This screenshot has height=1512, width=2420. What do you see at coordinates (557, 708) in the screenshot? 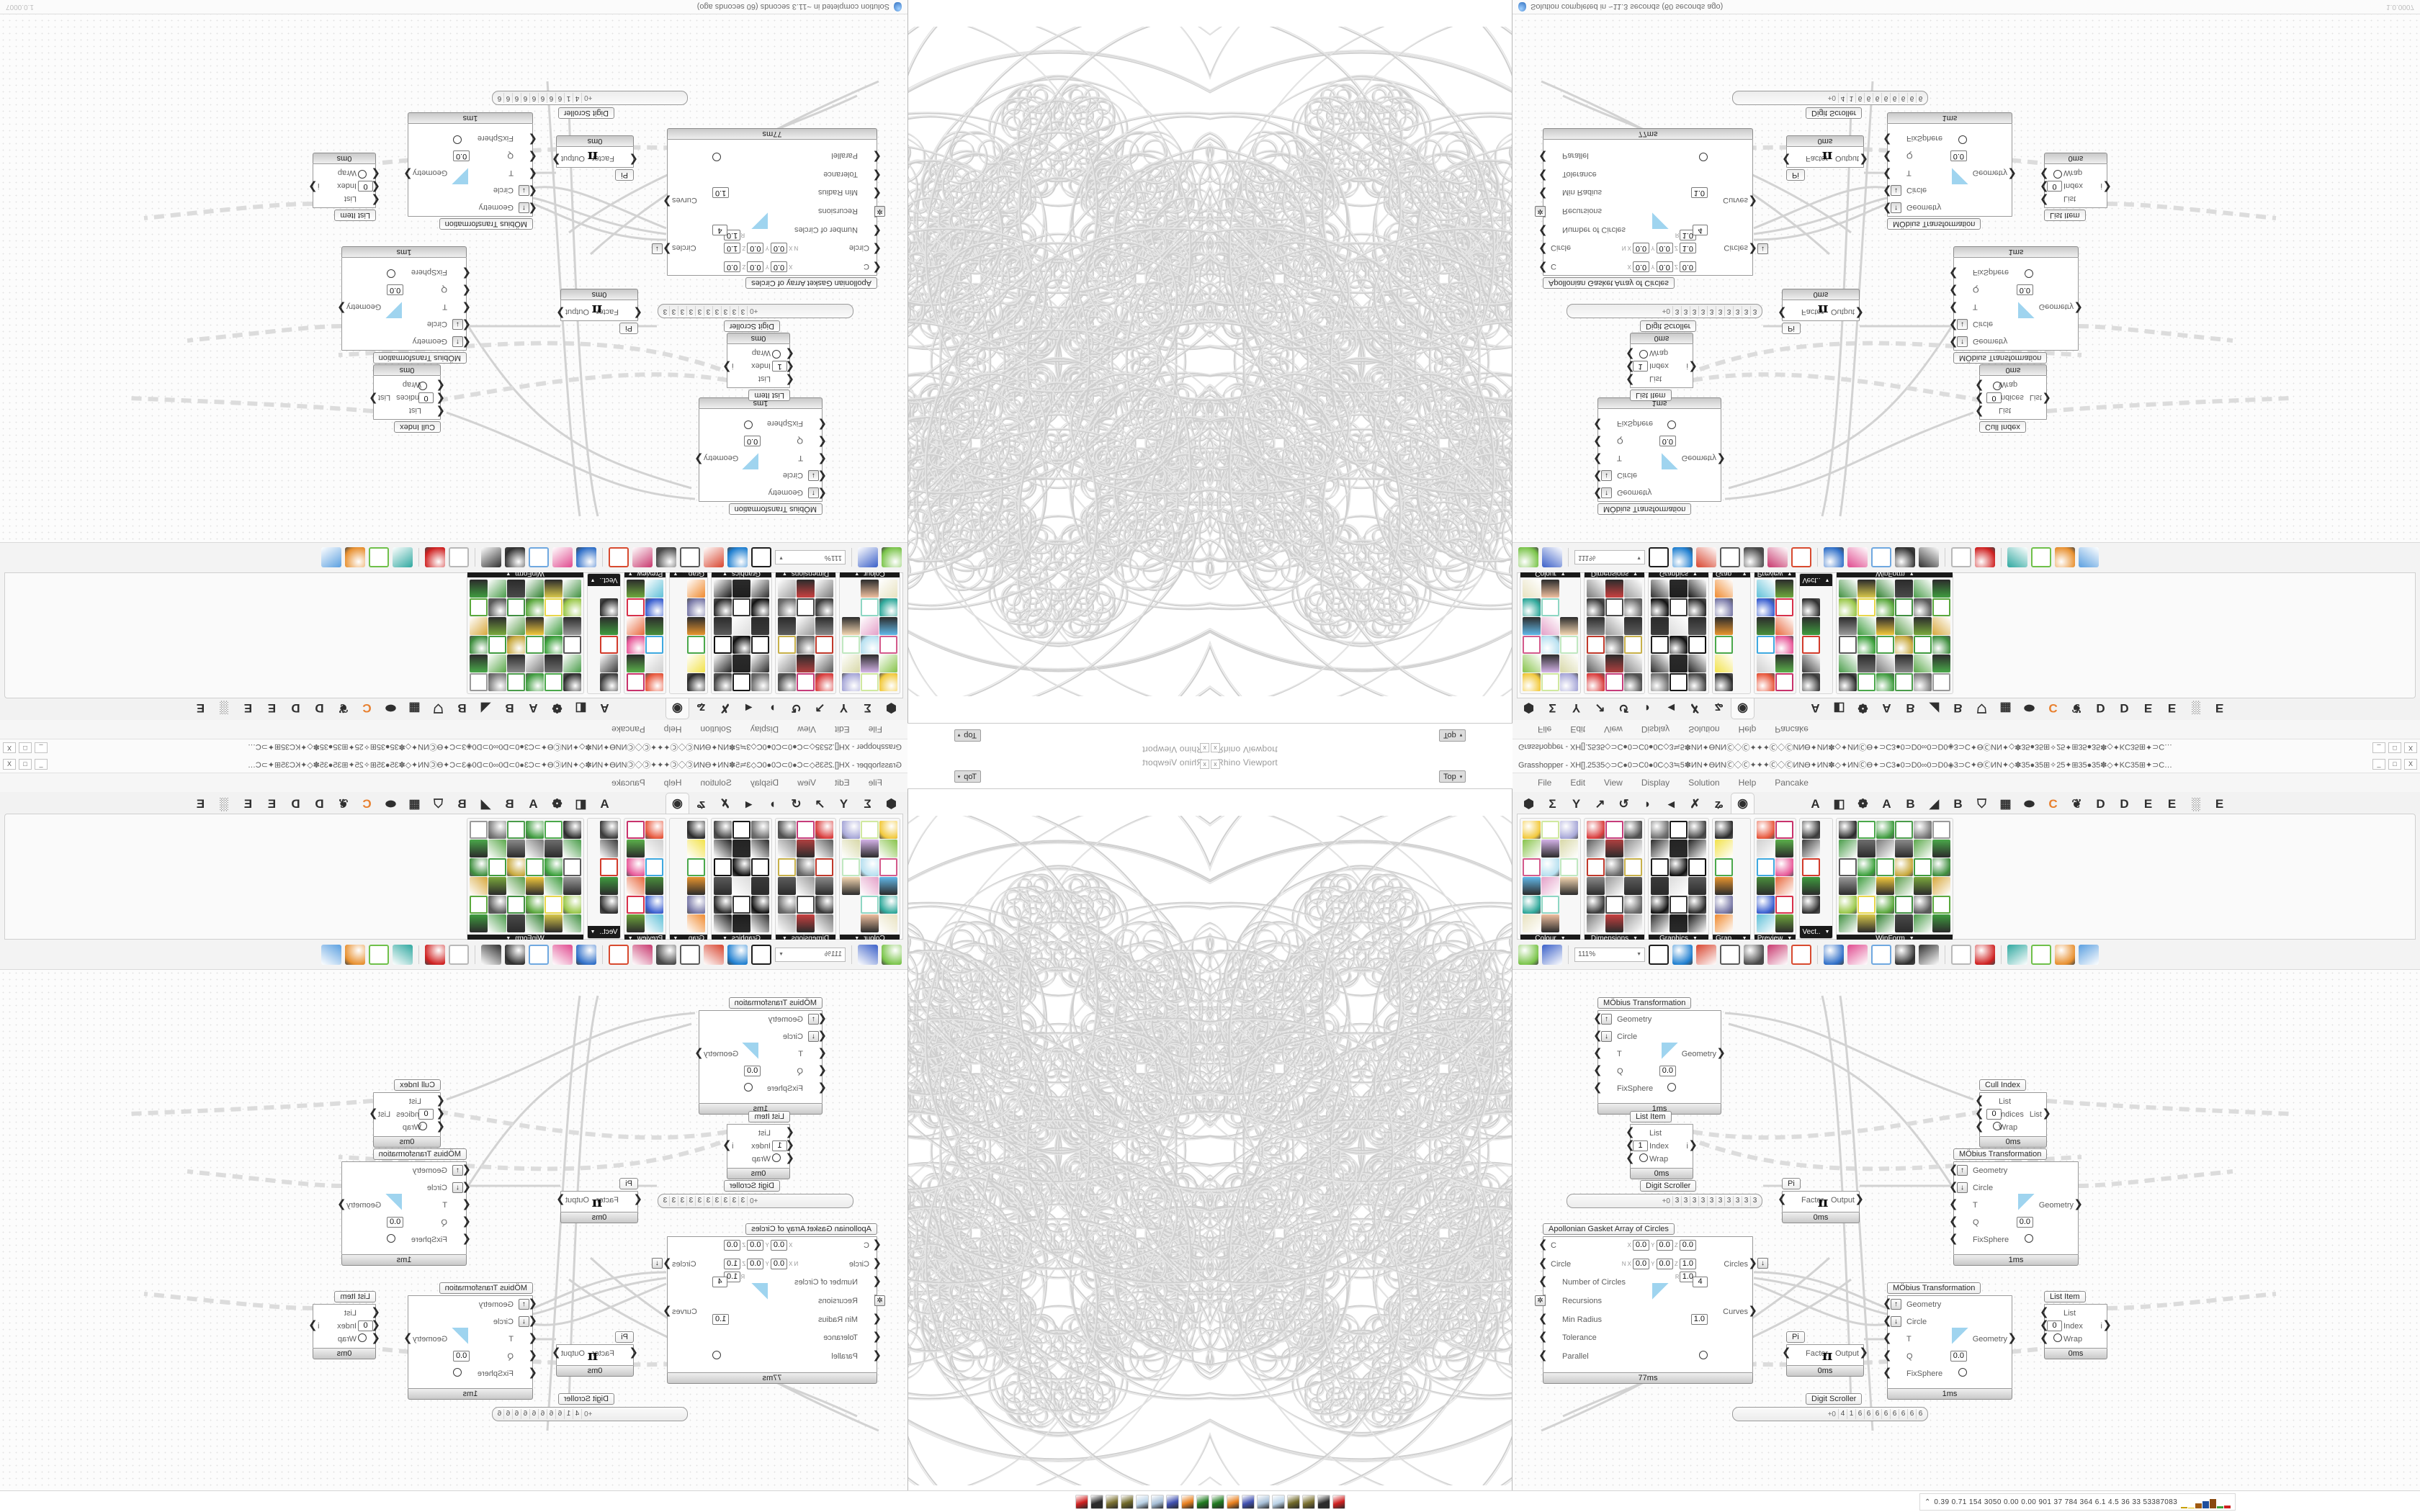
I see `tab-overflow-2: ❁` at bounding box center [557, 708].